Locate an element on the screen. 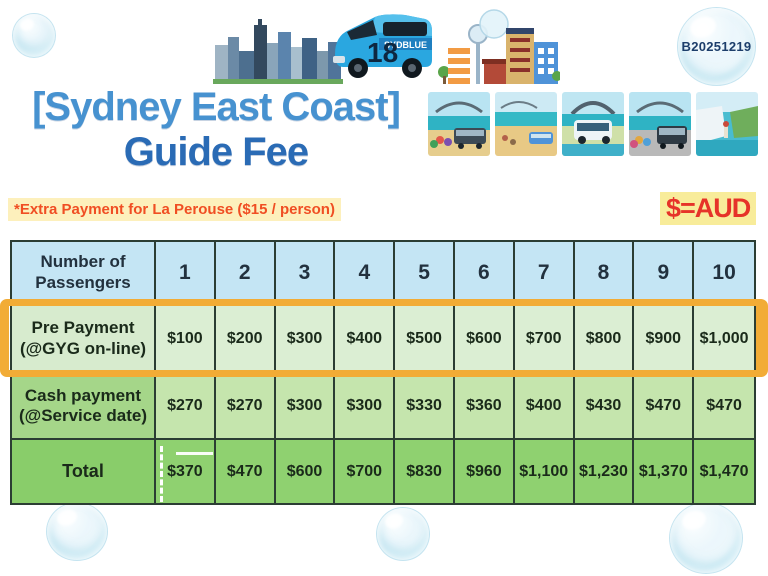 Image resolution: width=768 pixels, height=576 pixels. bubble-decoration-bottom-right is located at coordinates (706, 538).